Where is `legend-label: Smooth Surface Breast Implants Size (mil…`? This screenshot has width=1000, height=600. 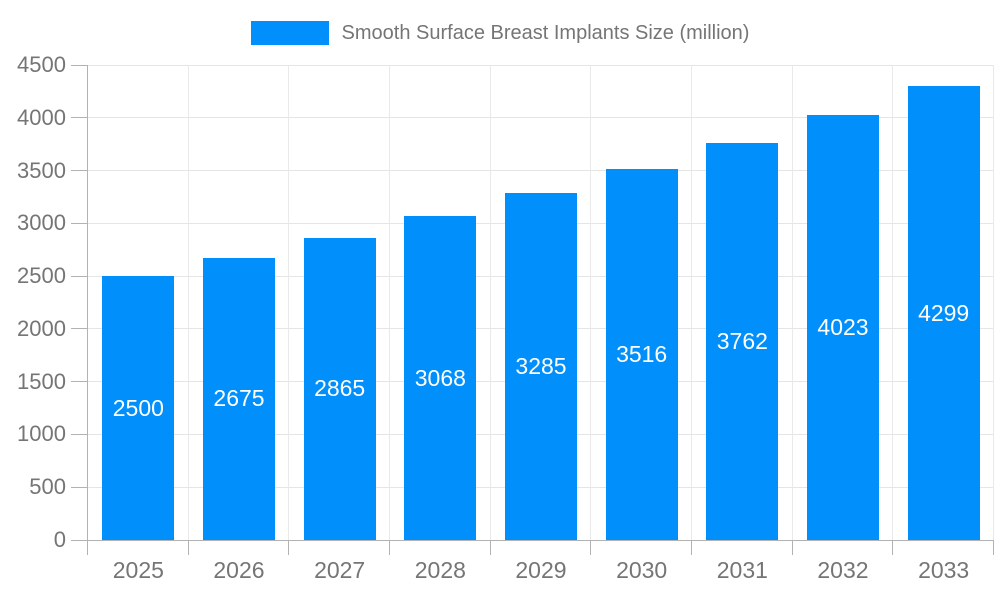 legend-label: Smooth Surface Breast Implants Size (mil… is located at coordinates (545, 33).